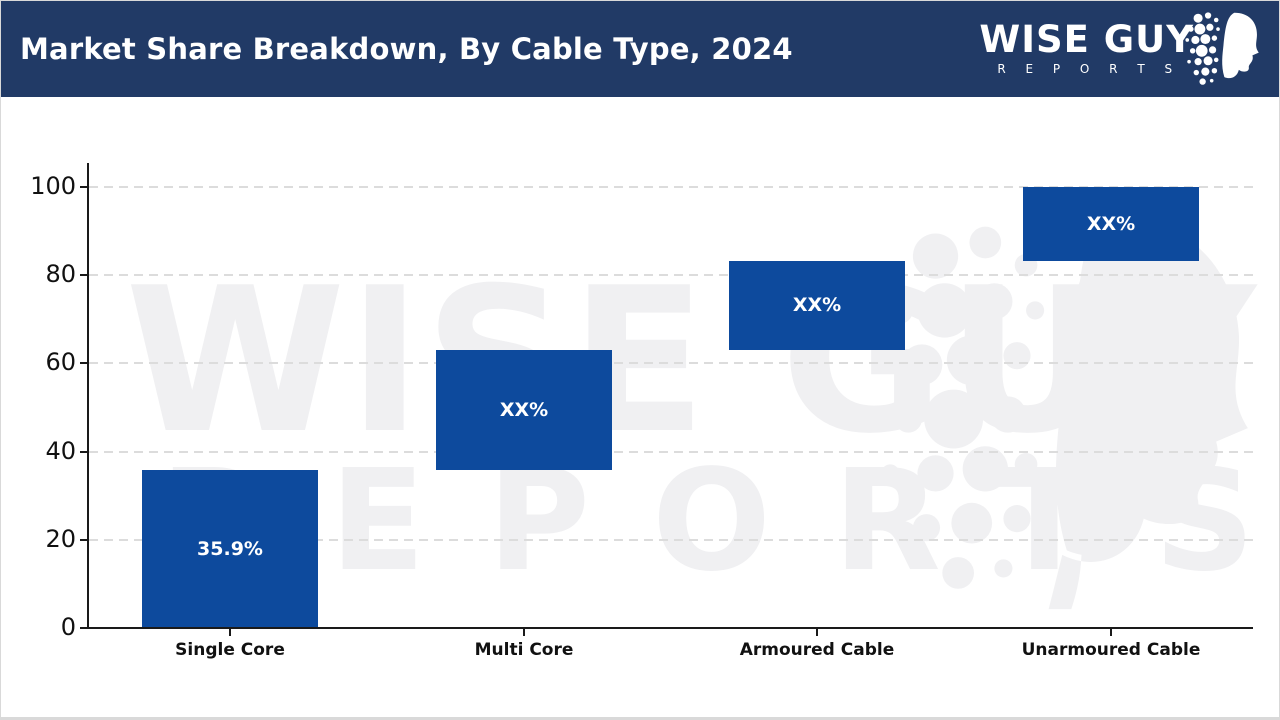 The height and width of the screenshot is (720, 1280). I want to click on wiseguy-logo: WISE GUY R E P O R T S, so click(1122, 49).